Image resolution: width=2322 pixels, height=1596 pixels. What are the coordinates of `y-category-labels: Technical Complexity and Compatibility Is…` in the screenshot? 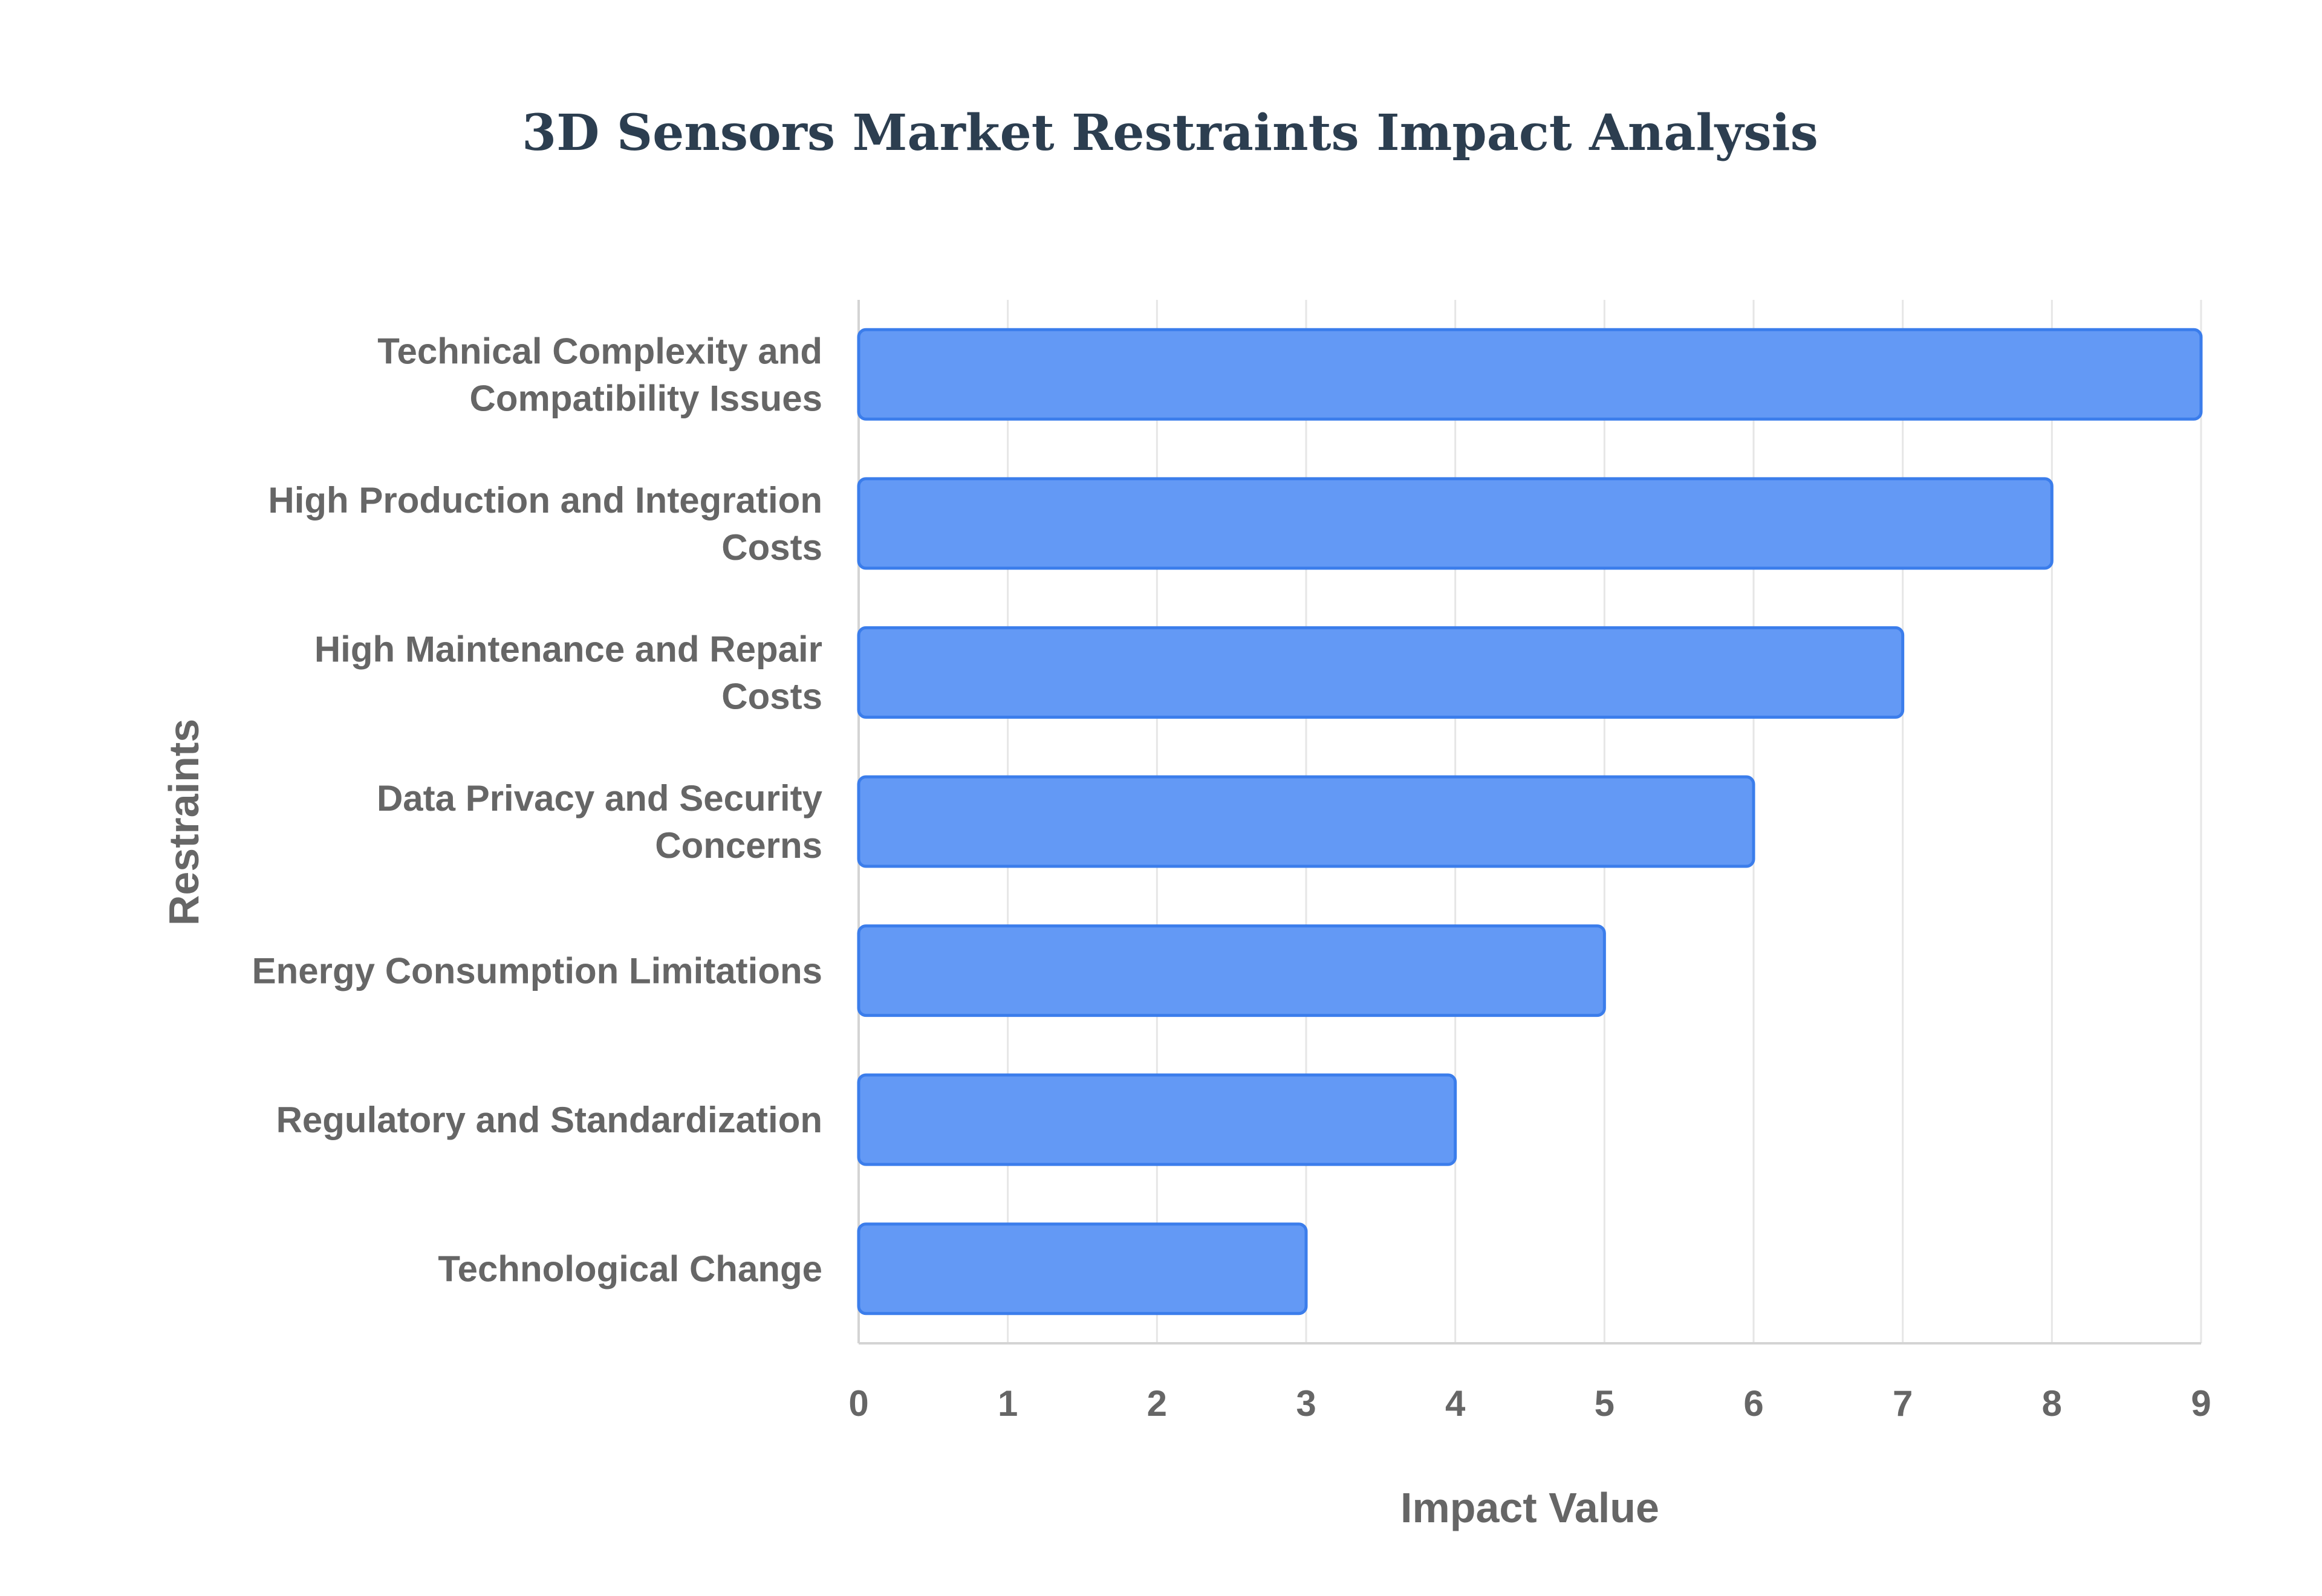 It's located at (537, 810).